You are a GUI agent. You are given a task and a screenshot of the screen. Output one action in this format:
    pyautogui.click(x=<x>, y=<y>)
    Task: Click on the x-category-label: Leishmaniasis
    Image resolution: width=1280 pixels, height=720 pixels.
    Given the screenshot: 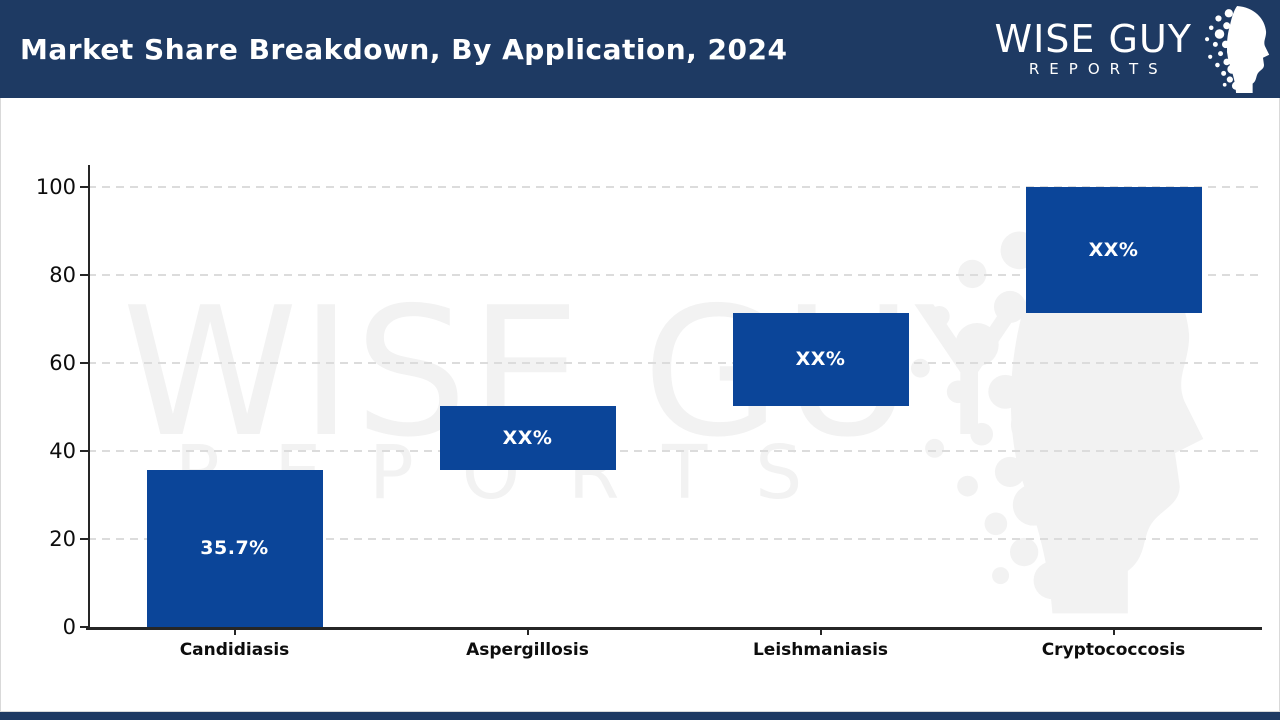 What is the action you would take?
    pyautogui.click(x=820, y=650)
    